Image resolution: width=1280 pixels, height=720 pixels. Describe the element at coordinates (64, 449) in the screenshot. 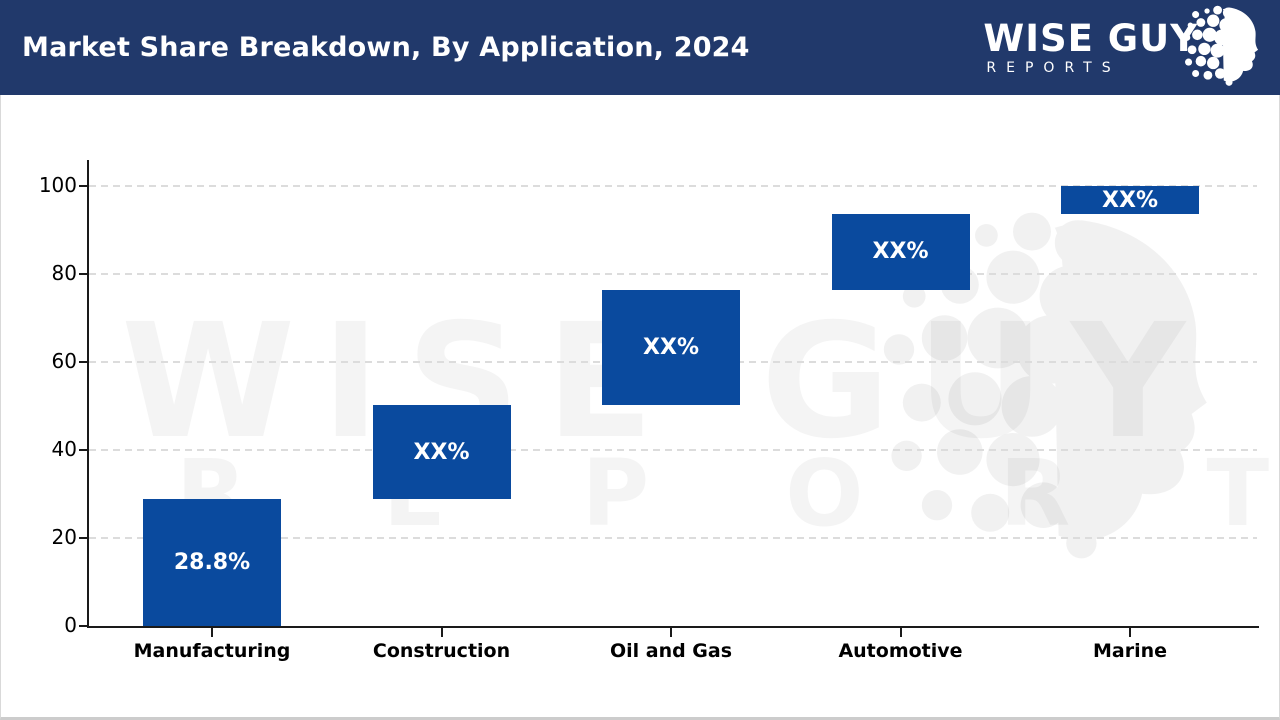

I see `y-tick-label: 40` at that location.